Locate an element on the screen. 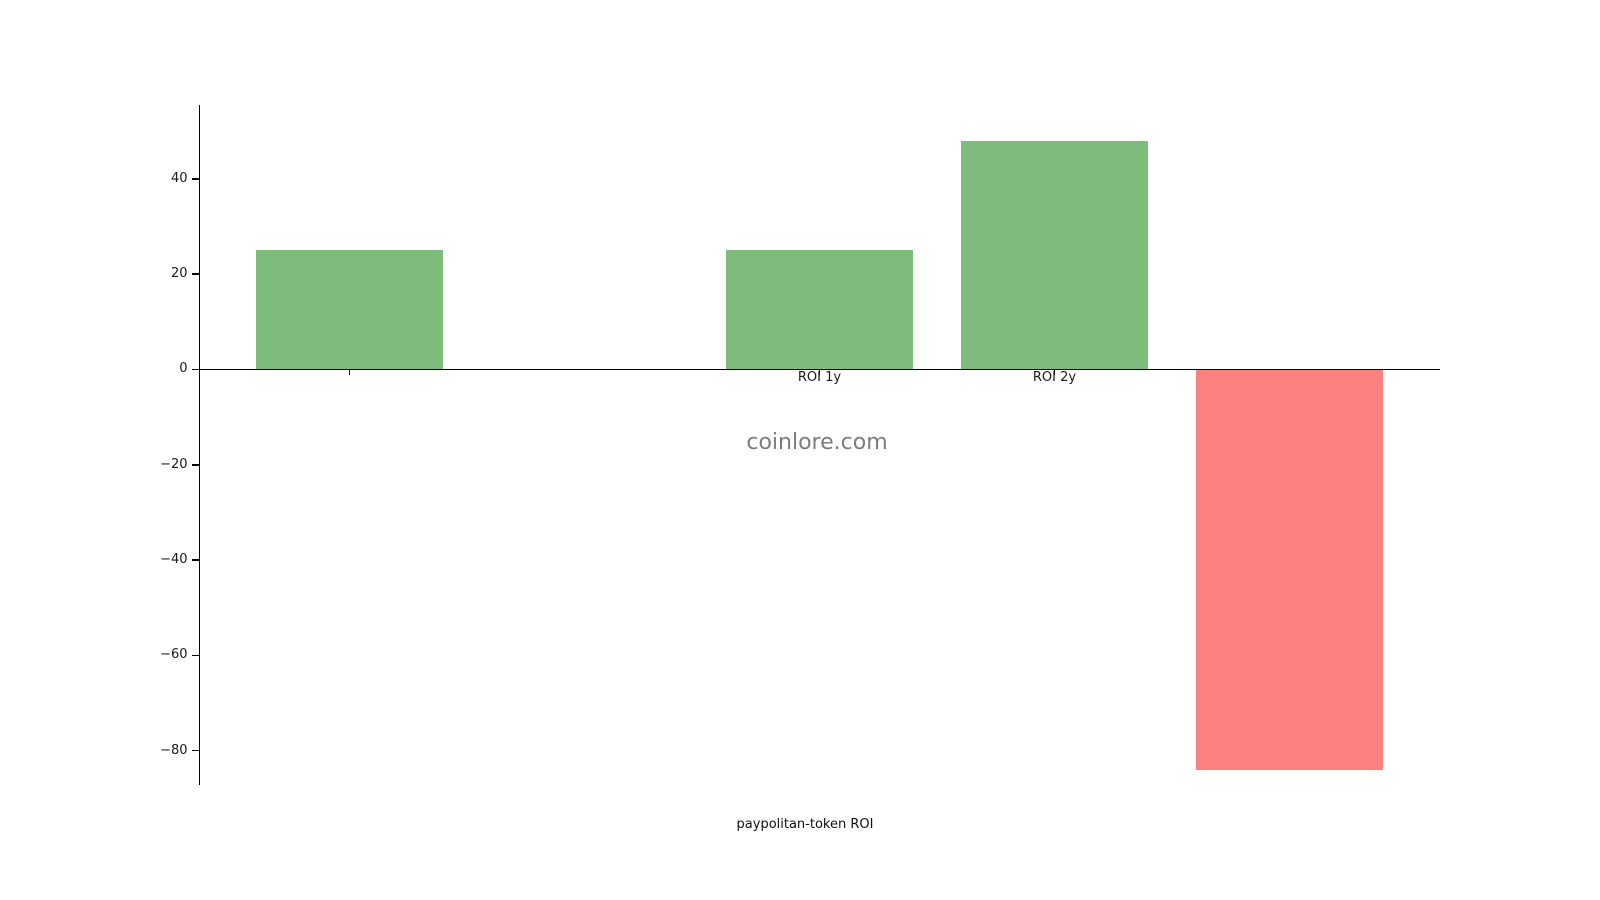 This screenshot has height=900, width=1600. y-tick-label-40: 40 is located at coordinates (179, 178).